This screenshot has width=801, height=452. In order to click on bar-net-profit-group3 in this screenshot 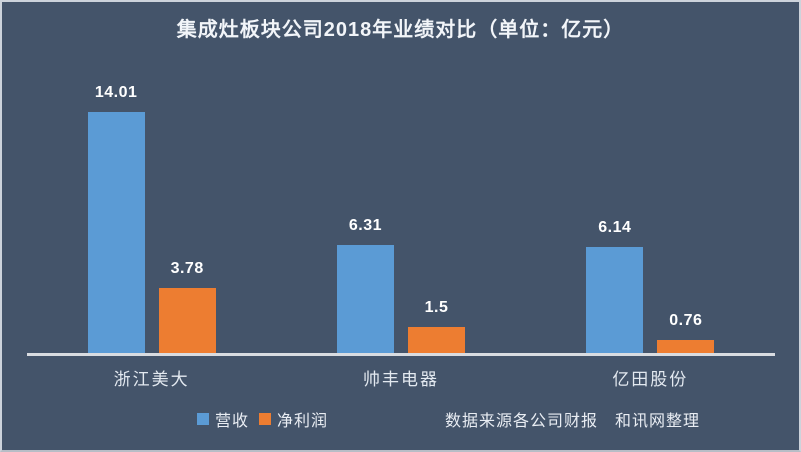, I will do `click(686, 346)`.